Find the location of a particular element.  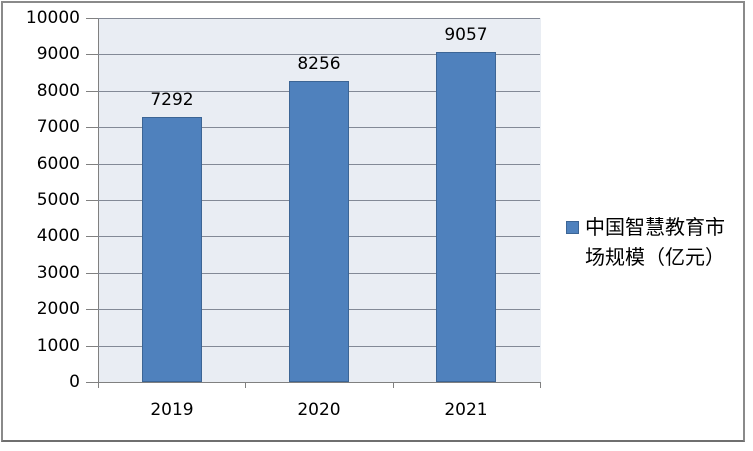

x-axis-tick-label: 2019 is located at coordinates (172, 410).